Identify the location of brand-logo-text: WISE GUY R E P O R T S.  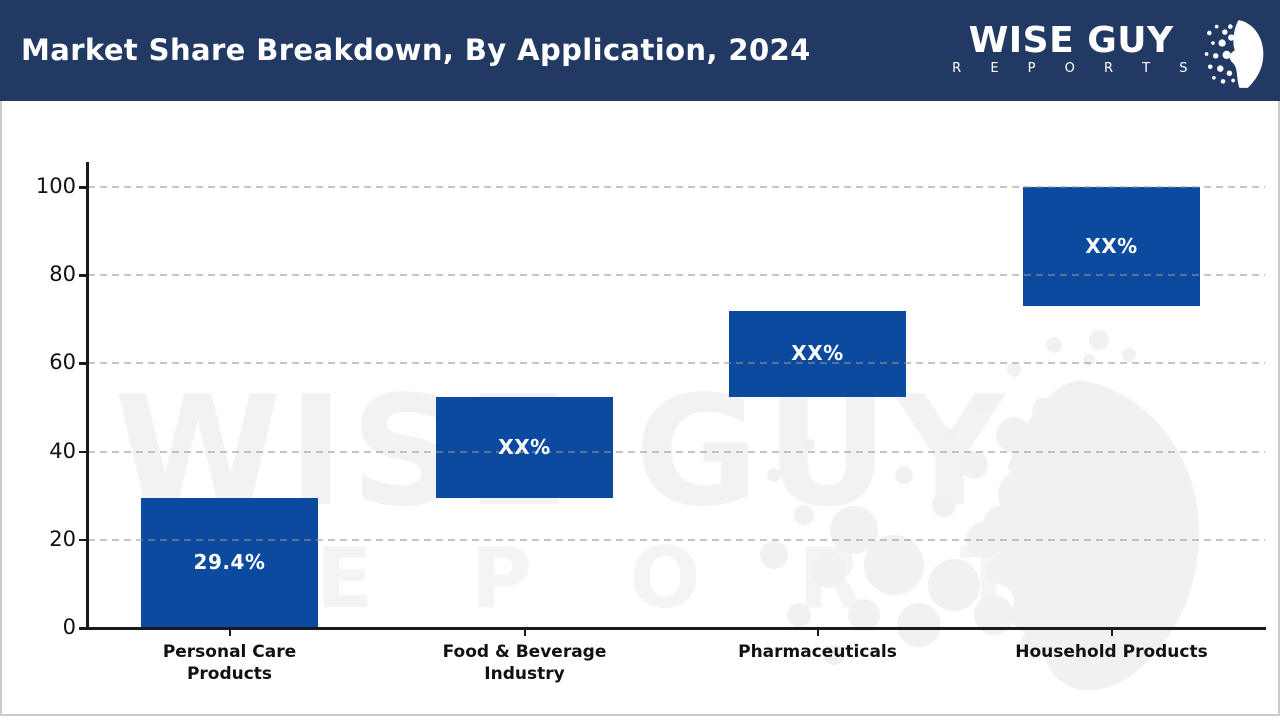
(1071, 48).